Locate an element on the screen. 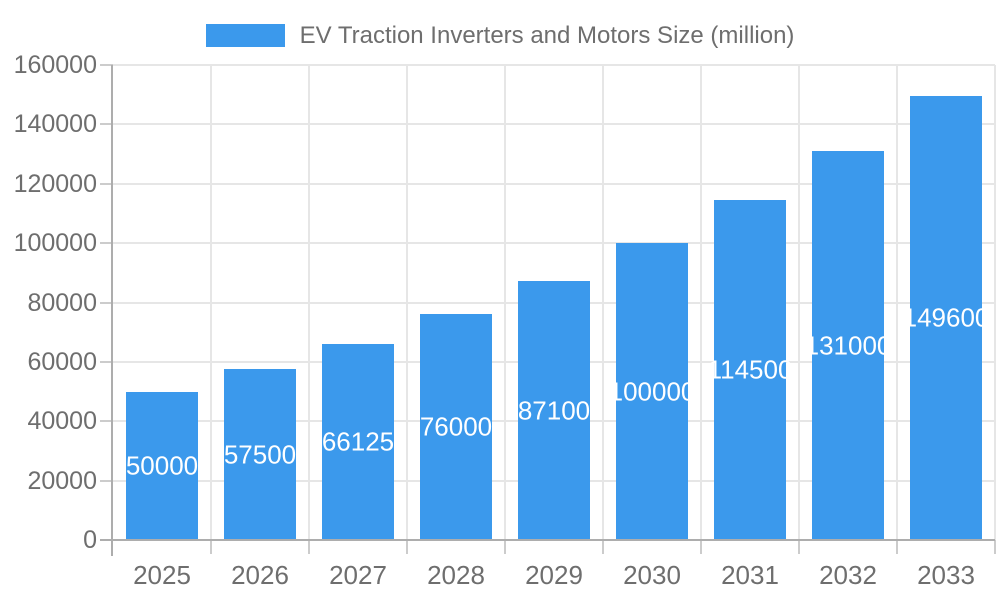  bar-2030 is located at coordinates (652, 391).